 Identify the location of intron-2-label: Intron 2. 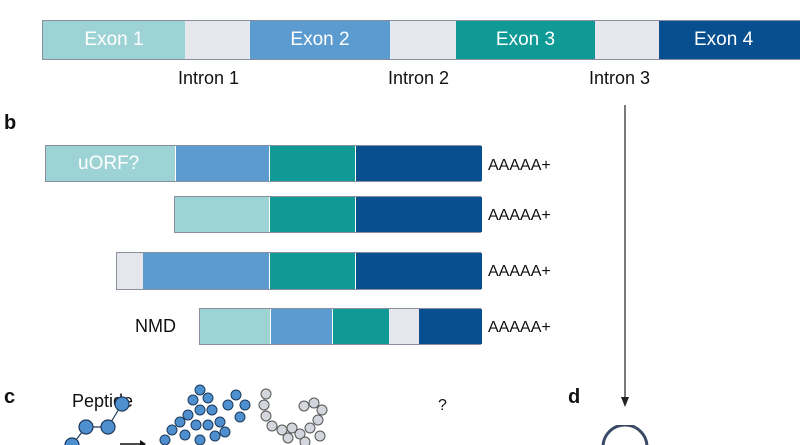
(419, 78).